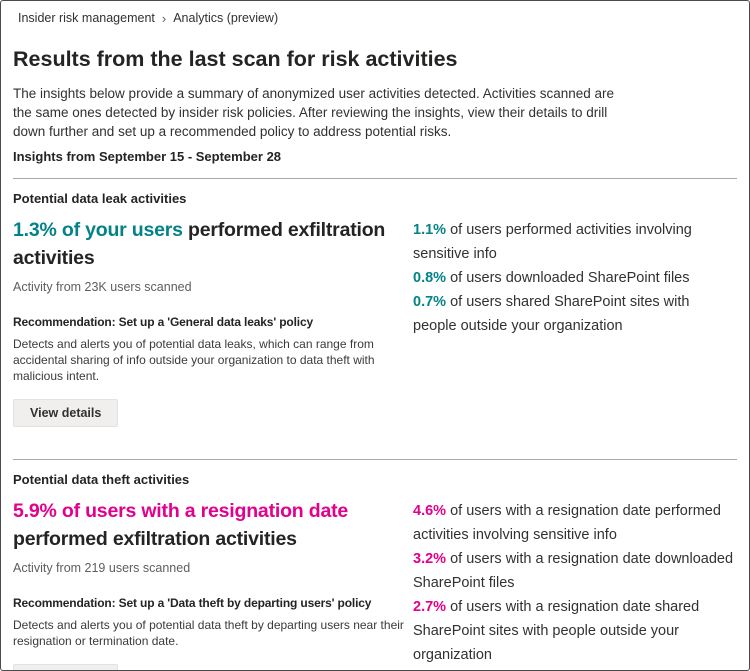 The height and width of the screenshot is (671, 750). I want to click on users-scanned-note: Activity from 23K users scanned, so click(102, 287).